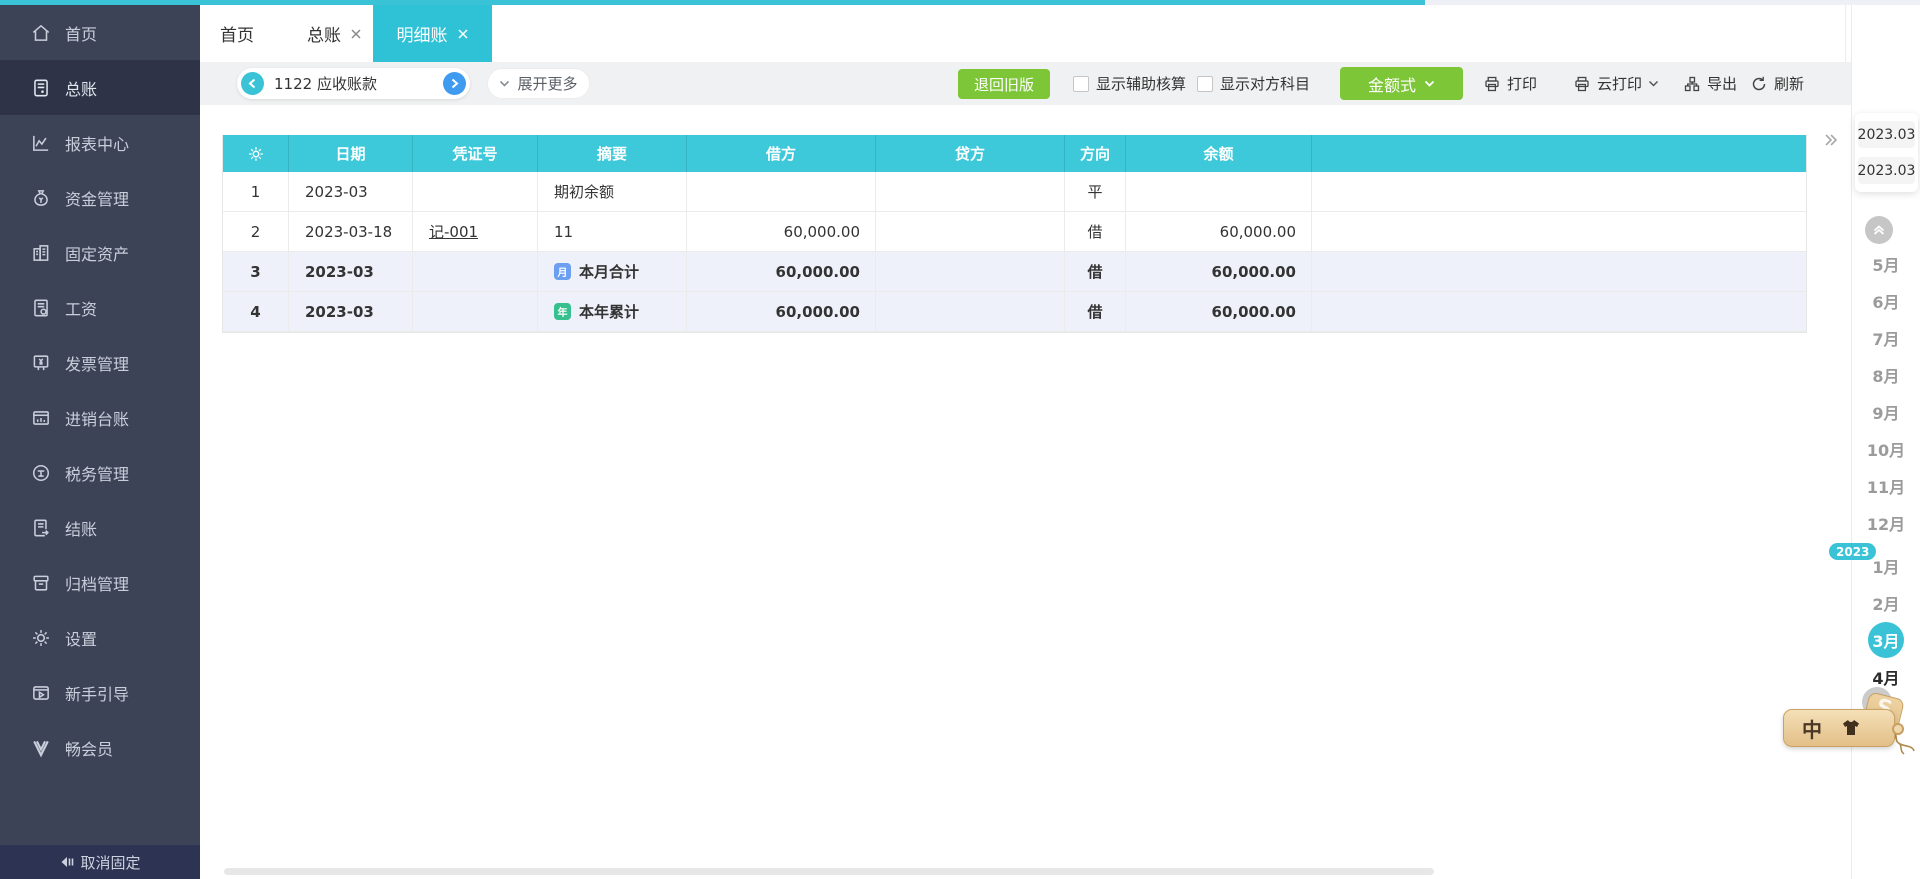  Describe the element at coordinates (1789, 84) in the screenshot. I see `refresh-label: 刷新` at that location.